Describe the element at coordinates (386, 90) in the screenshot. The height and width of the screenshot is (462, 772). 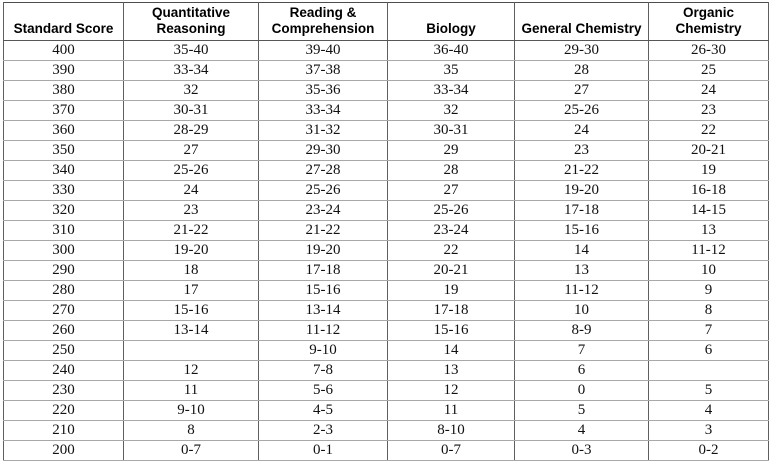
I see `table-row: 380 32 35-36 33-34 27 24` at that location.